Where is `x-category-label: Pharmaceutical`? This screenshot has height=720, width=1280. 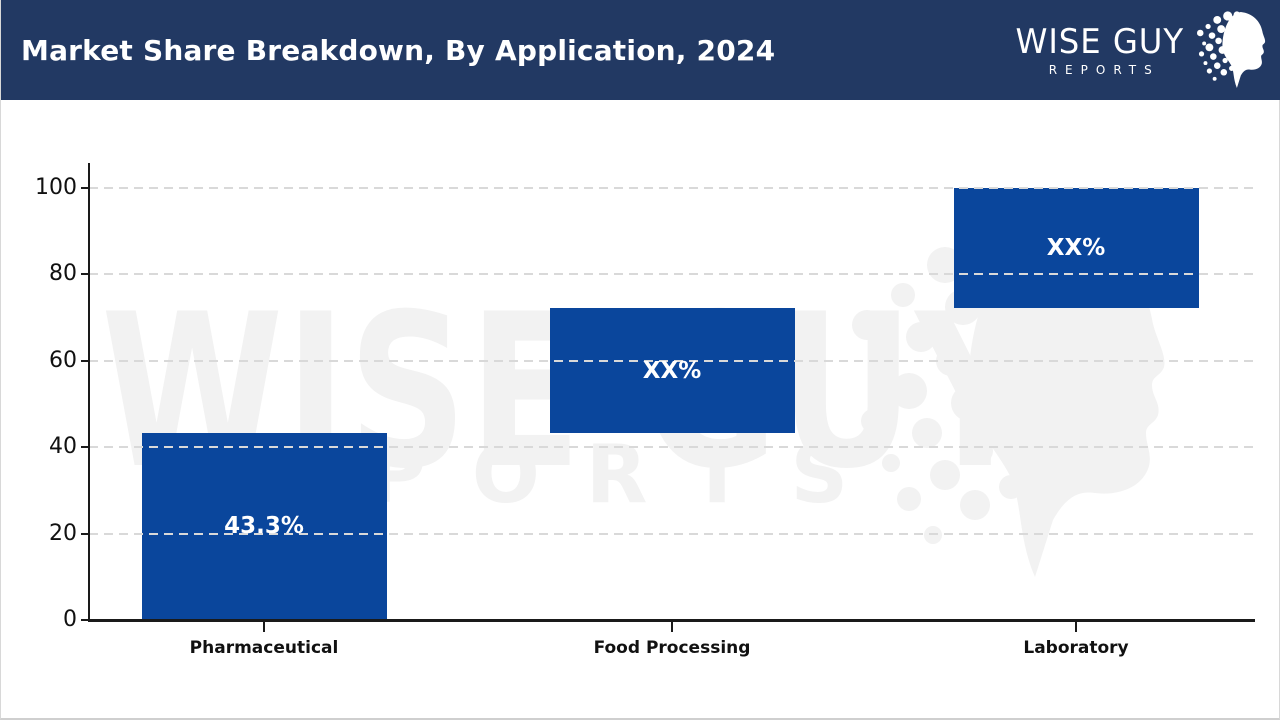
x-category-label: Pharmaceutical is located at coordinates (264, 648).